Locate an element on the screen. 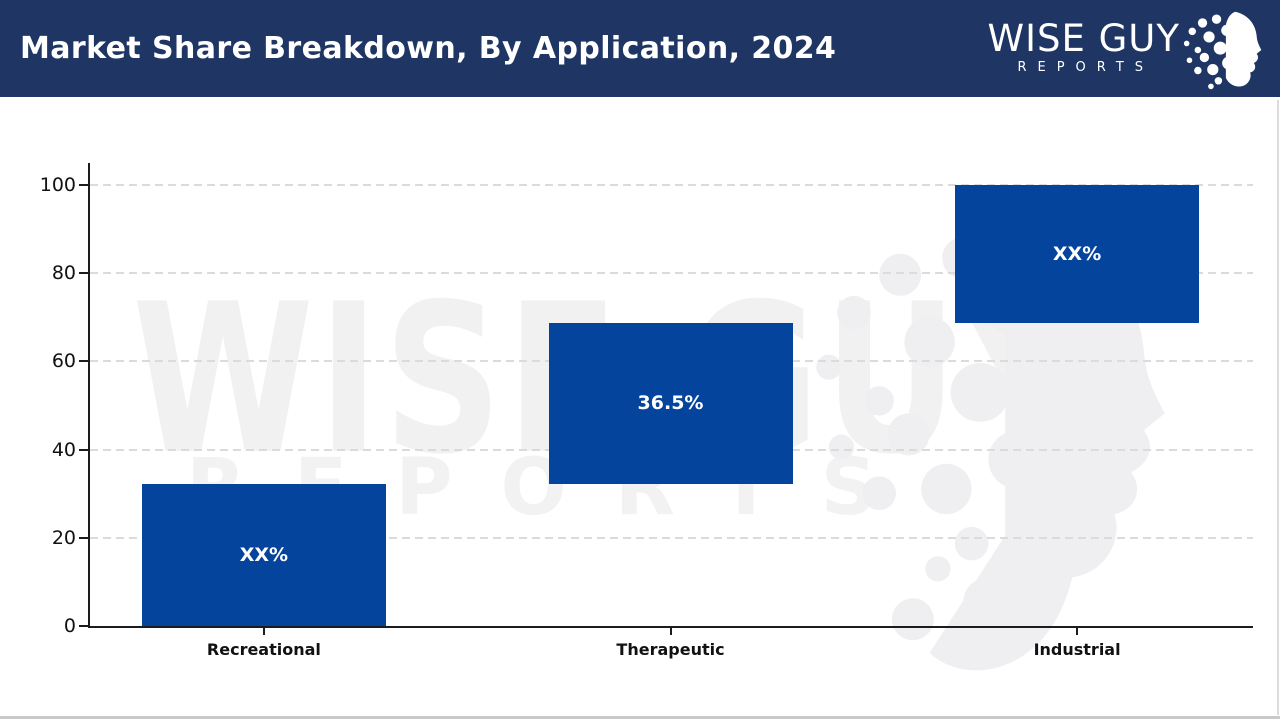  y-axis-tick-label: 0 is located at coordinates (69, 626).